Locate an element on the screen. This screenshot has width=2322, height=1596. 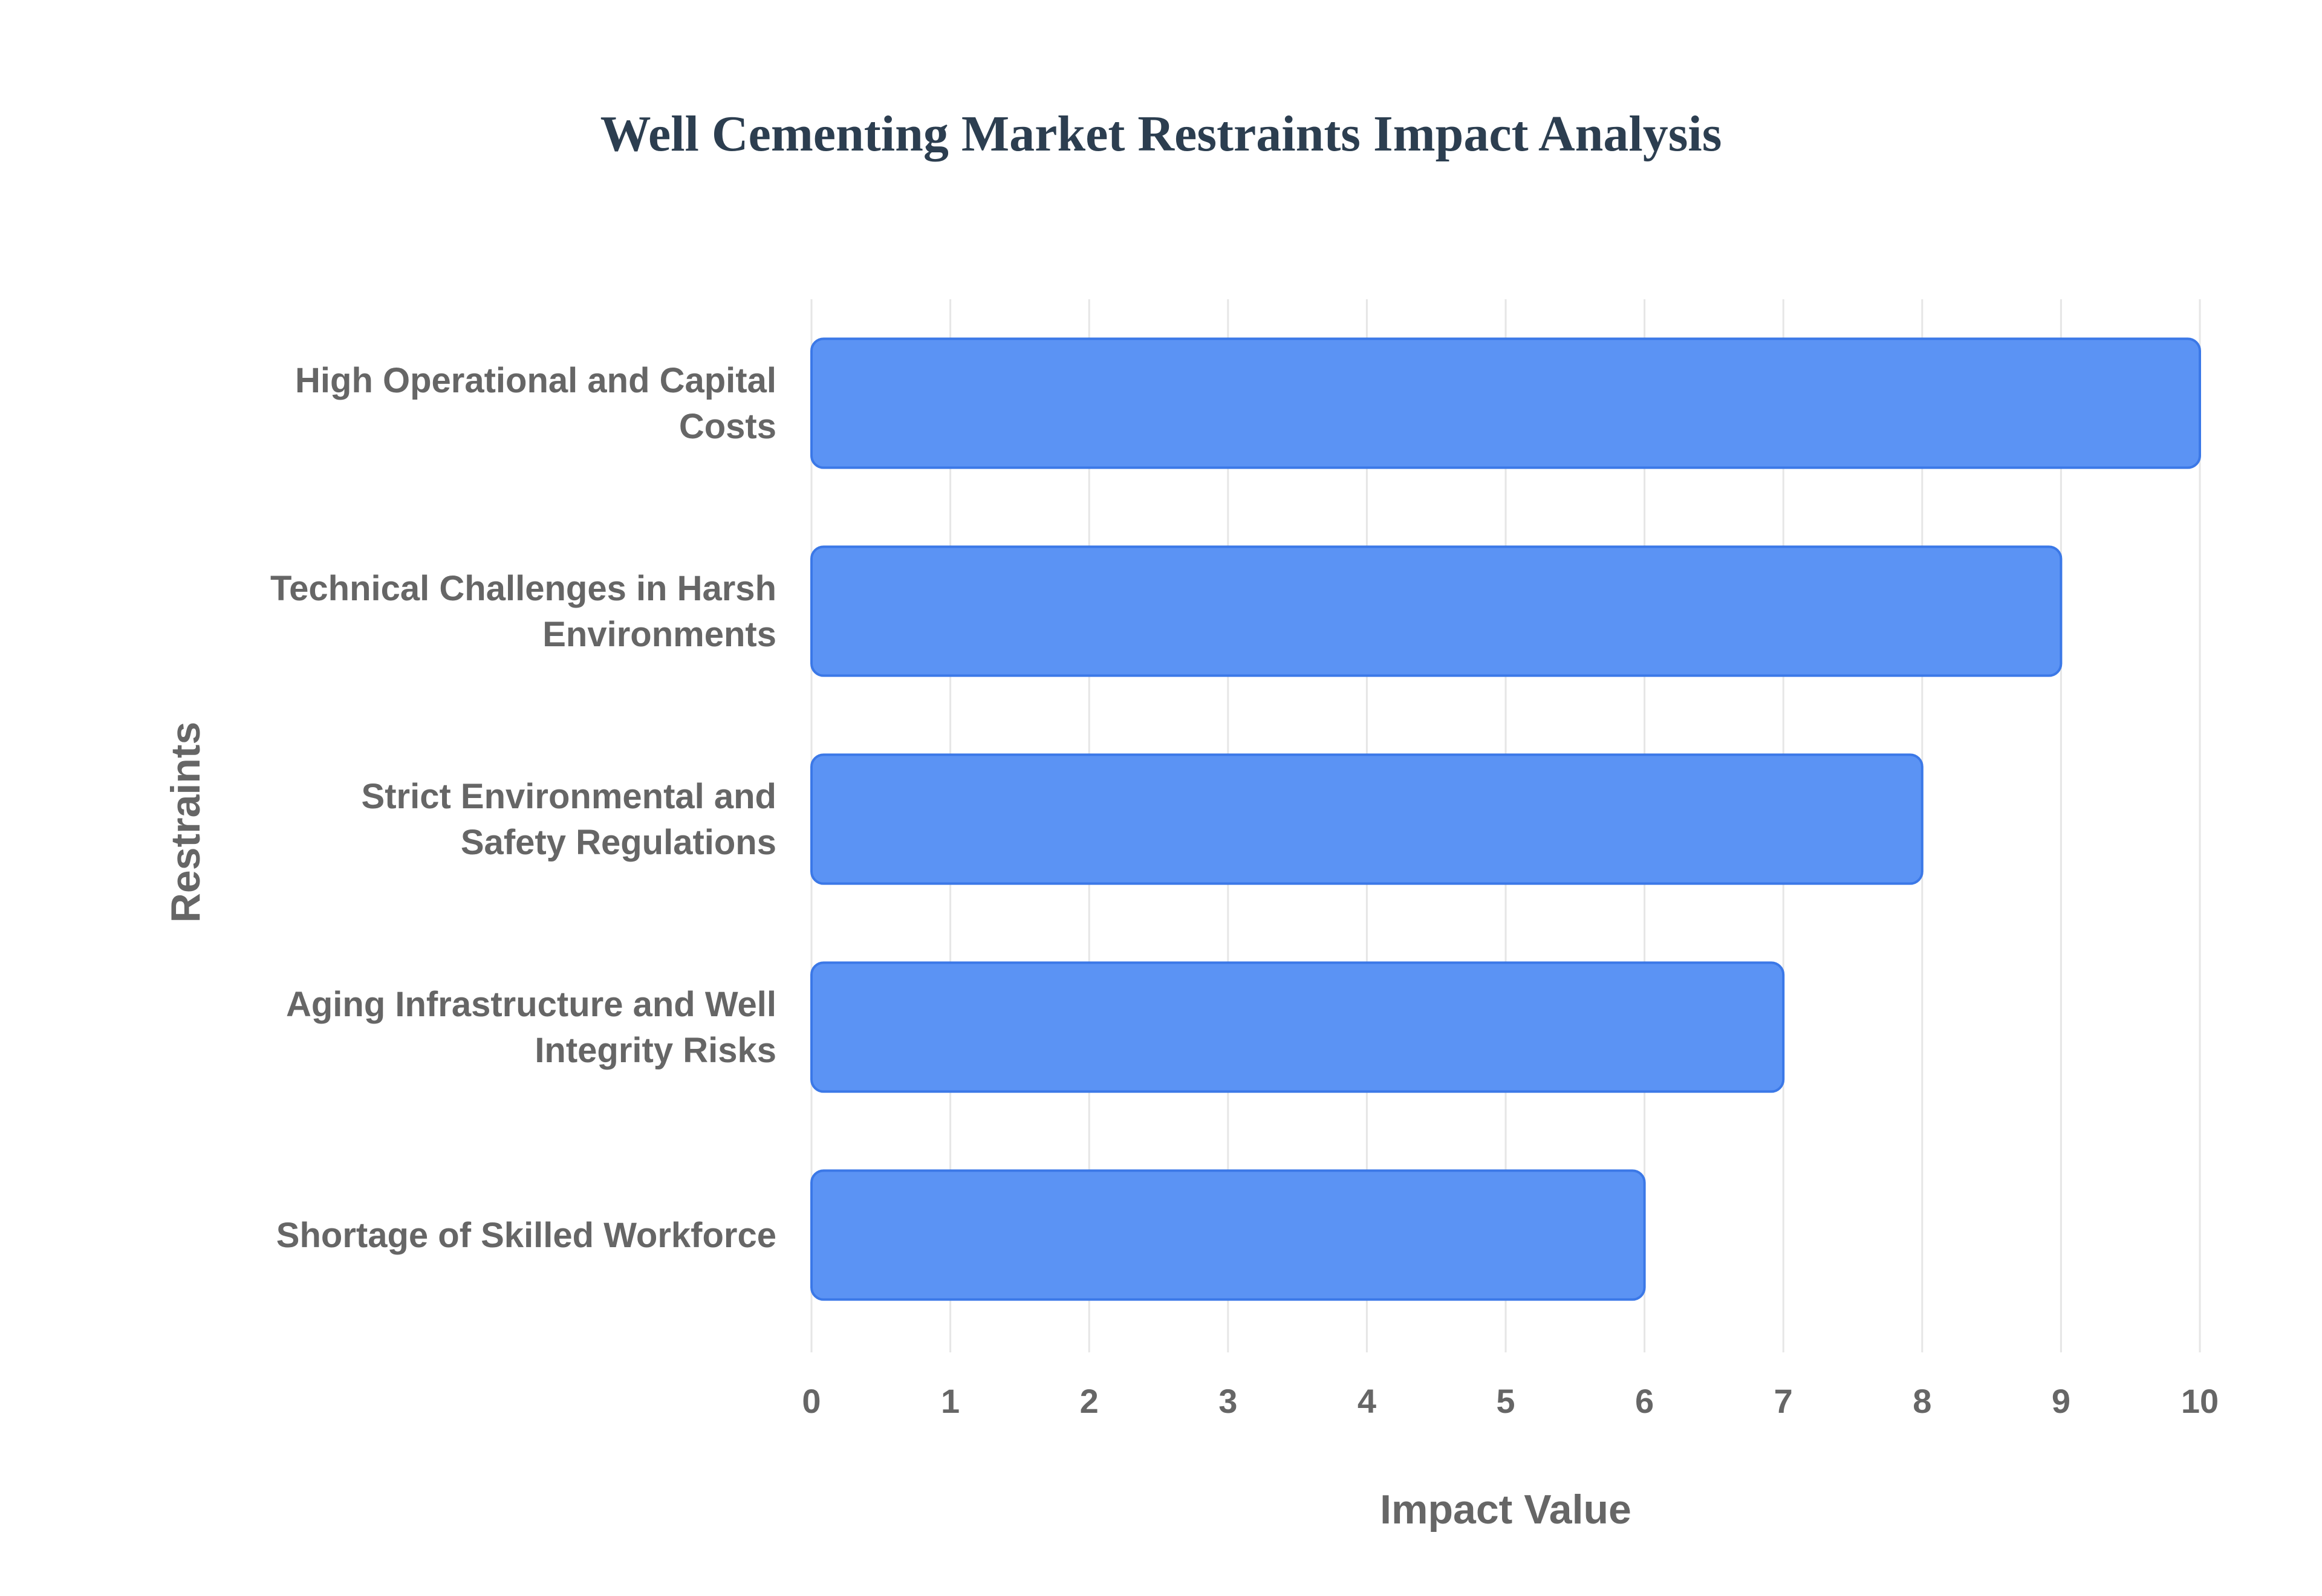
category-label-line: High Operational and Capital is located at coordinates (535, 380).